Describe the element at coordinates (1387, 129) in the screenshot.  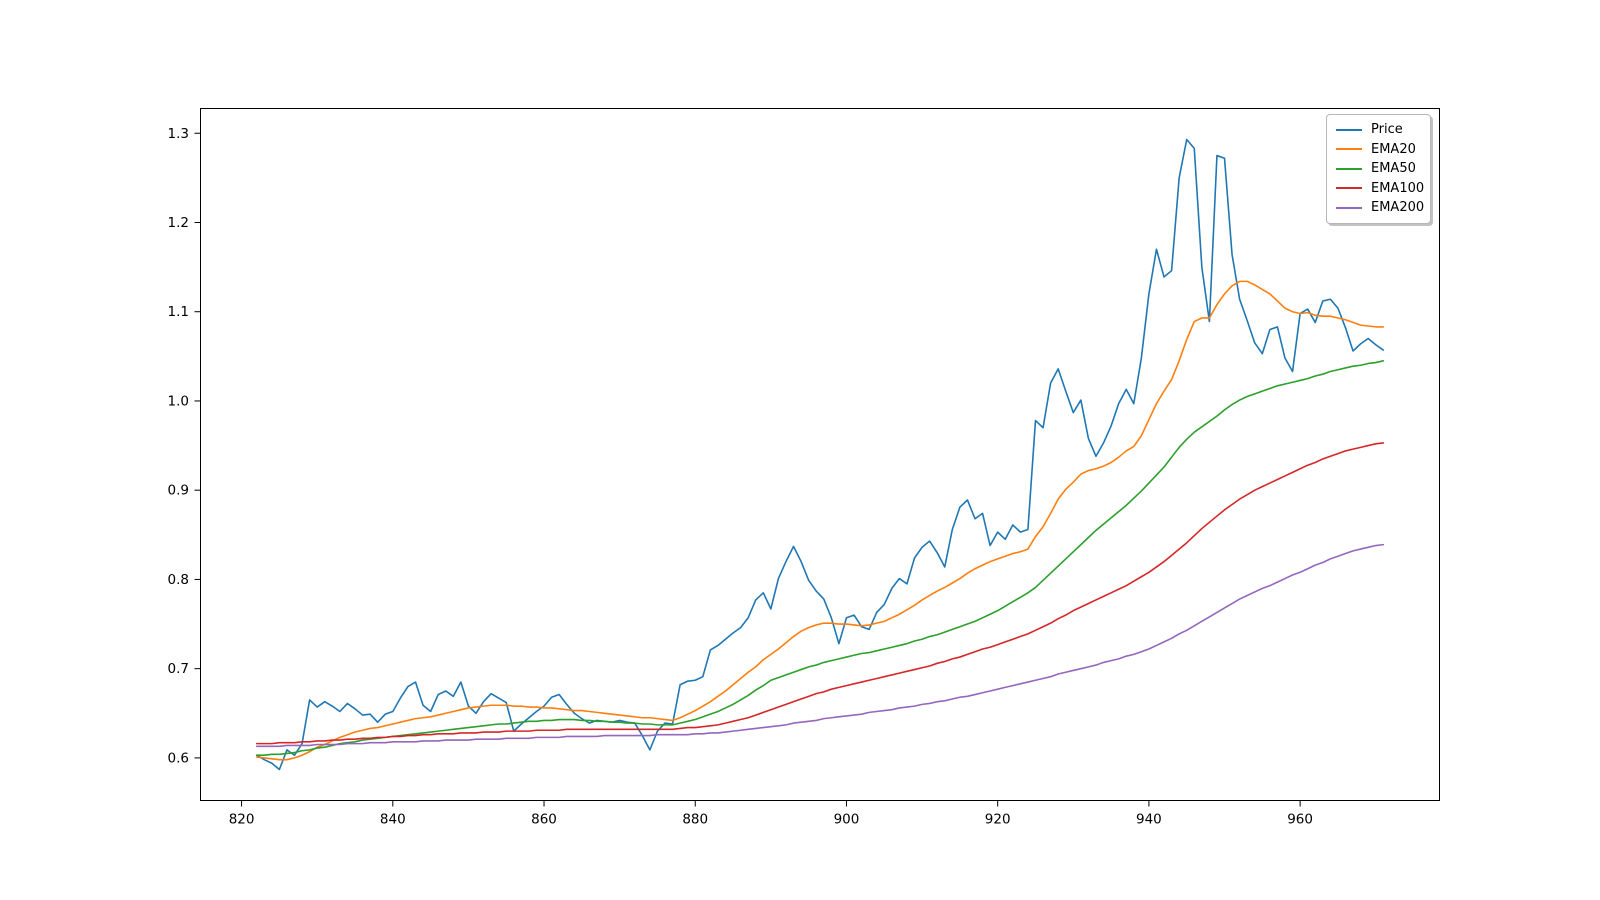
I see `legend-label-price: Price` at that location.